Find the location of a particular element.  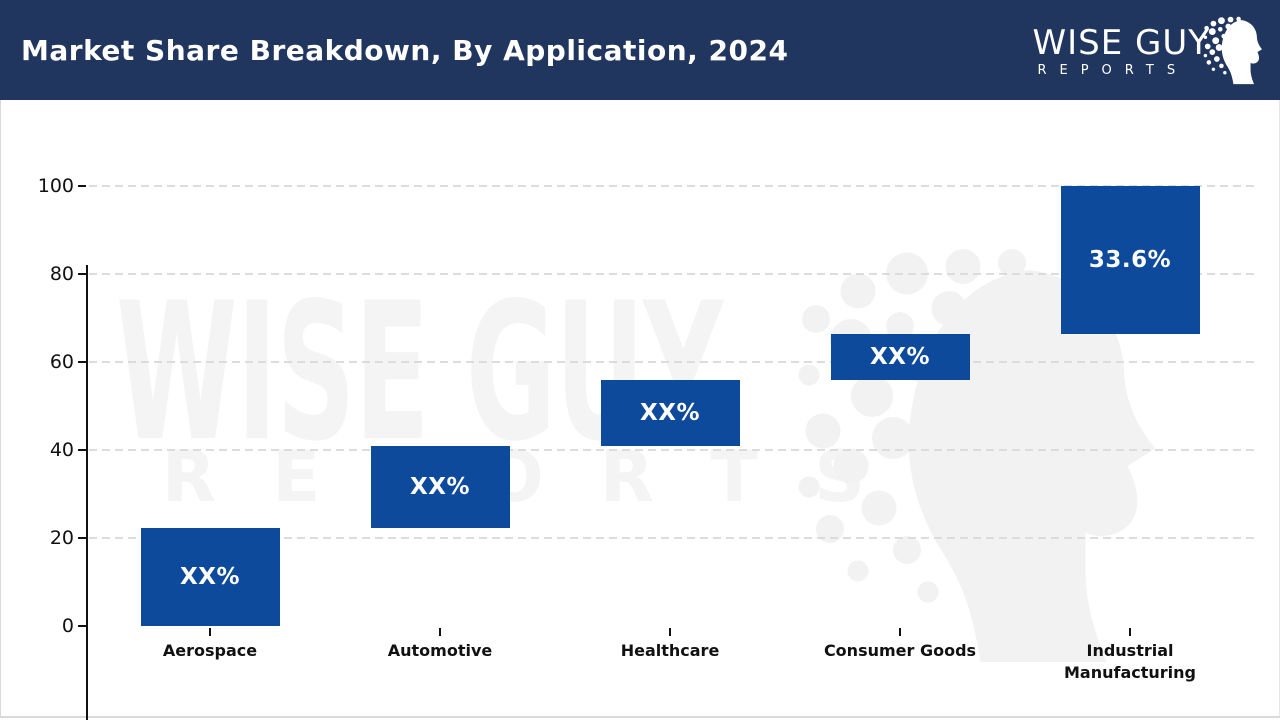

brand-logo-text: WISE GUY REPORTS is located at coordinates (1121, 52).